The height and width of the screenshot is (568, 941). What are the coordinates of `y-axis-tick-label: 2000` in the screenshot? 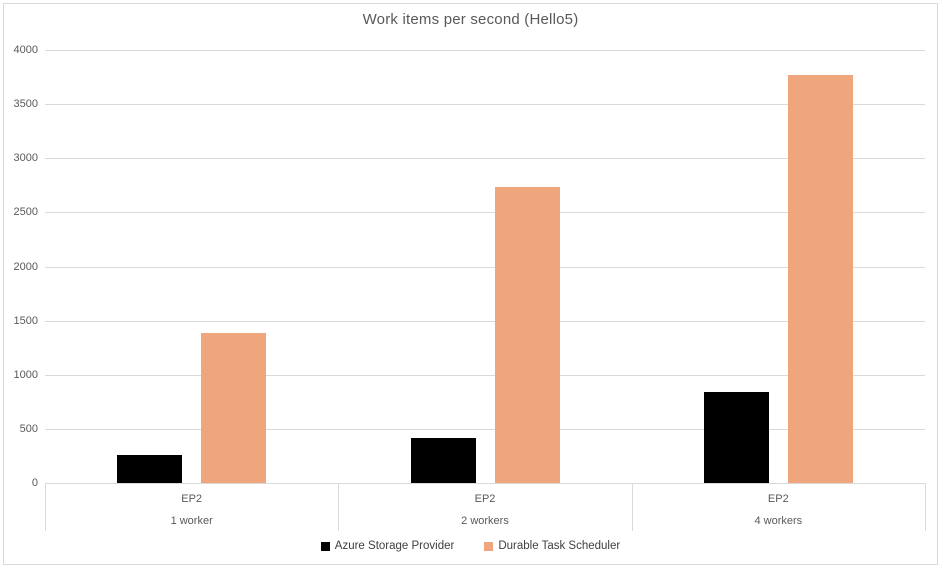 It's located at (25, 266).